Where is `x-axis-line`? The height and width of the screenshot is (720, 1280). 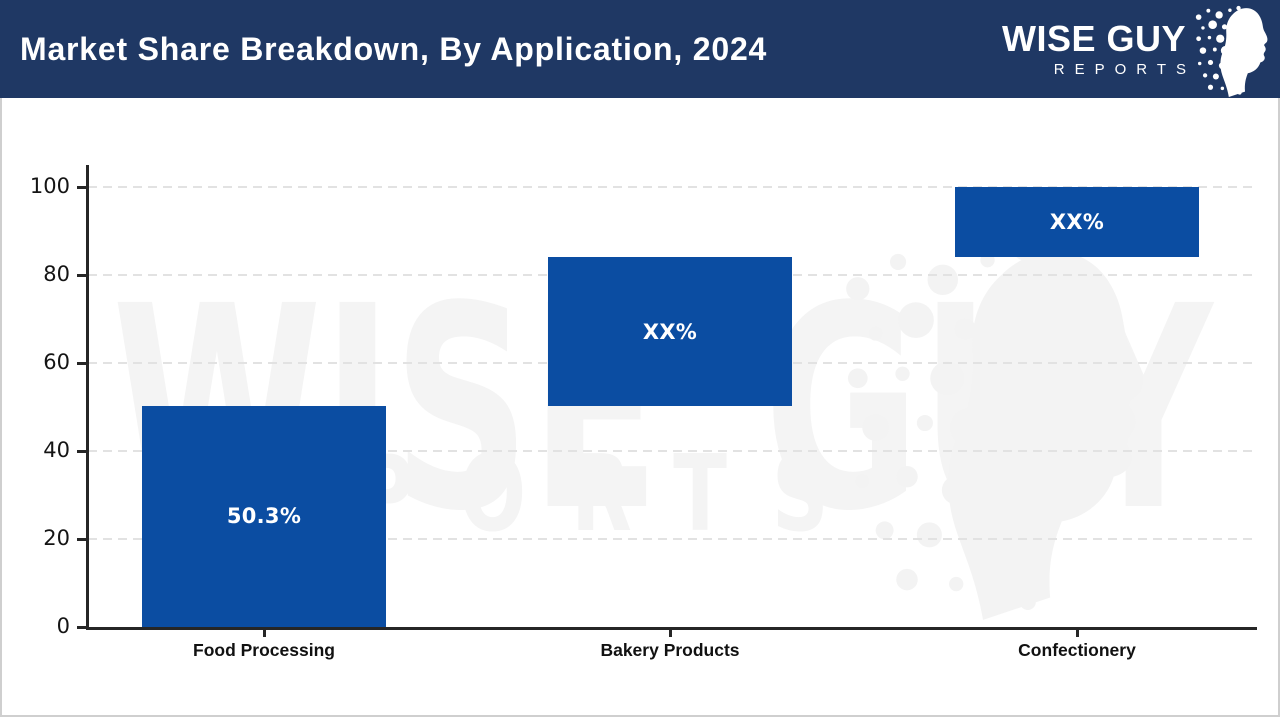 x-axis-line is located at coordinates (671, 628).